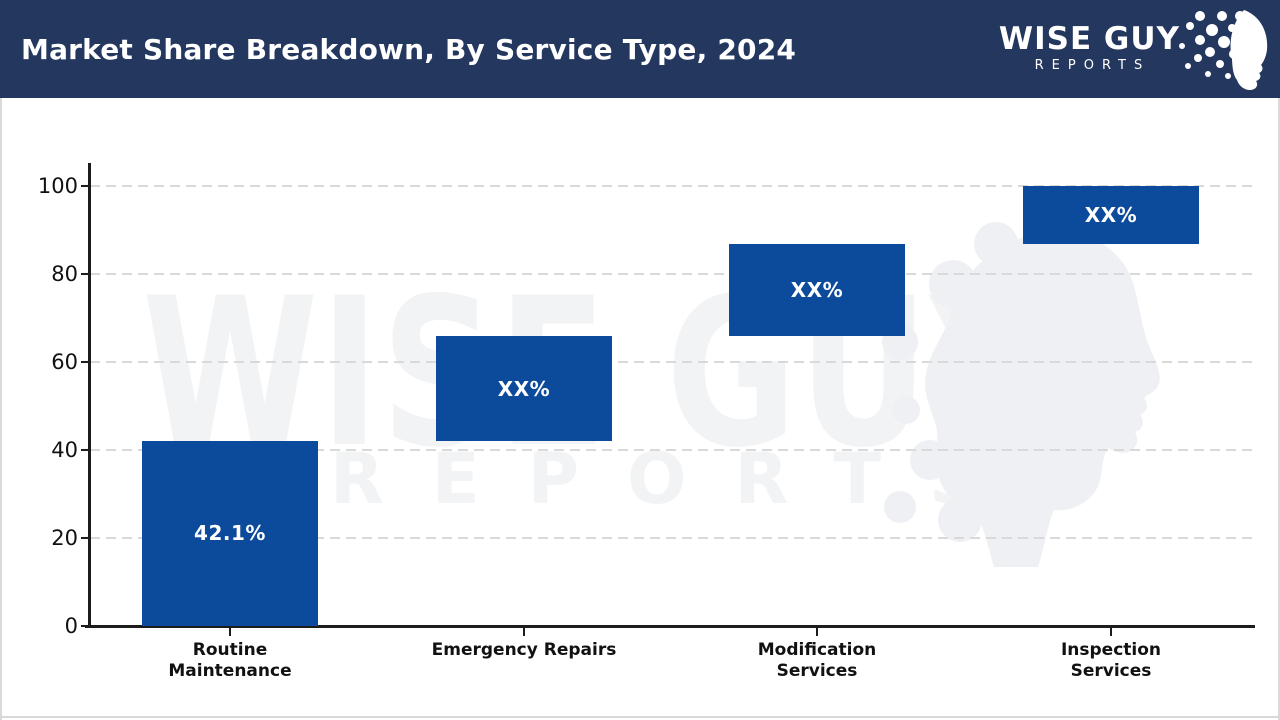  I want to click on y-axis-tick-label: 60, so click(64, 362).